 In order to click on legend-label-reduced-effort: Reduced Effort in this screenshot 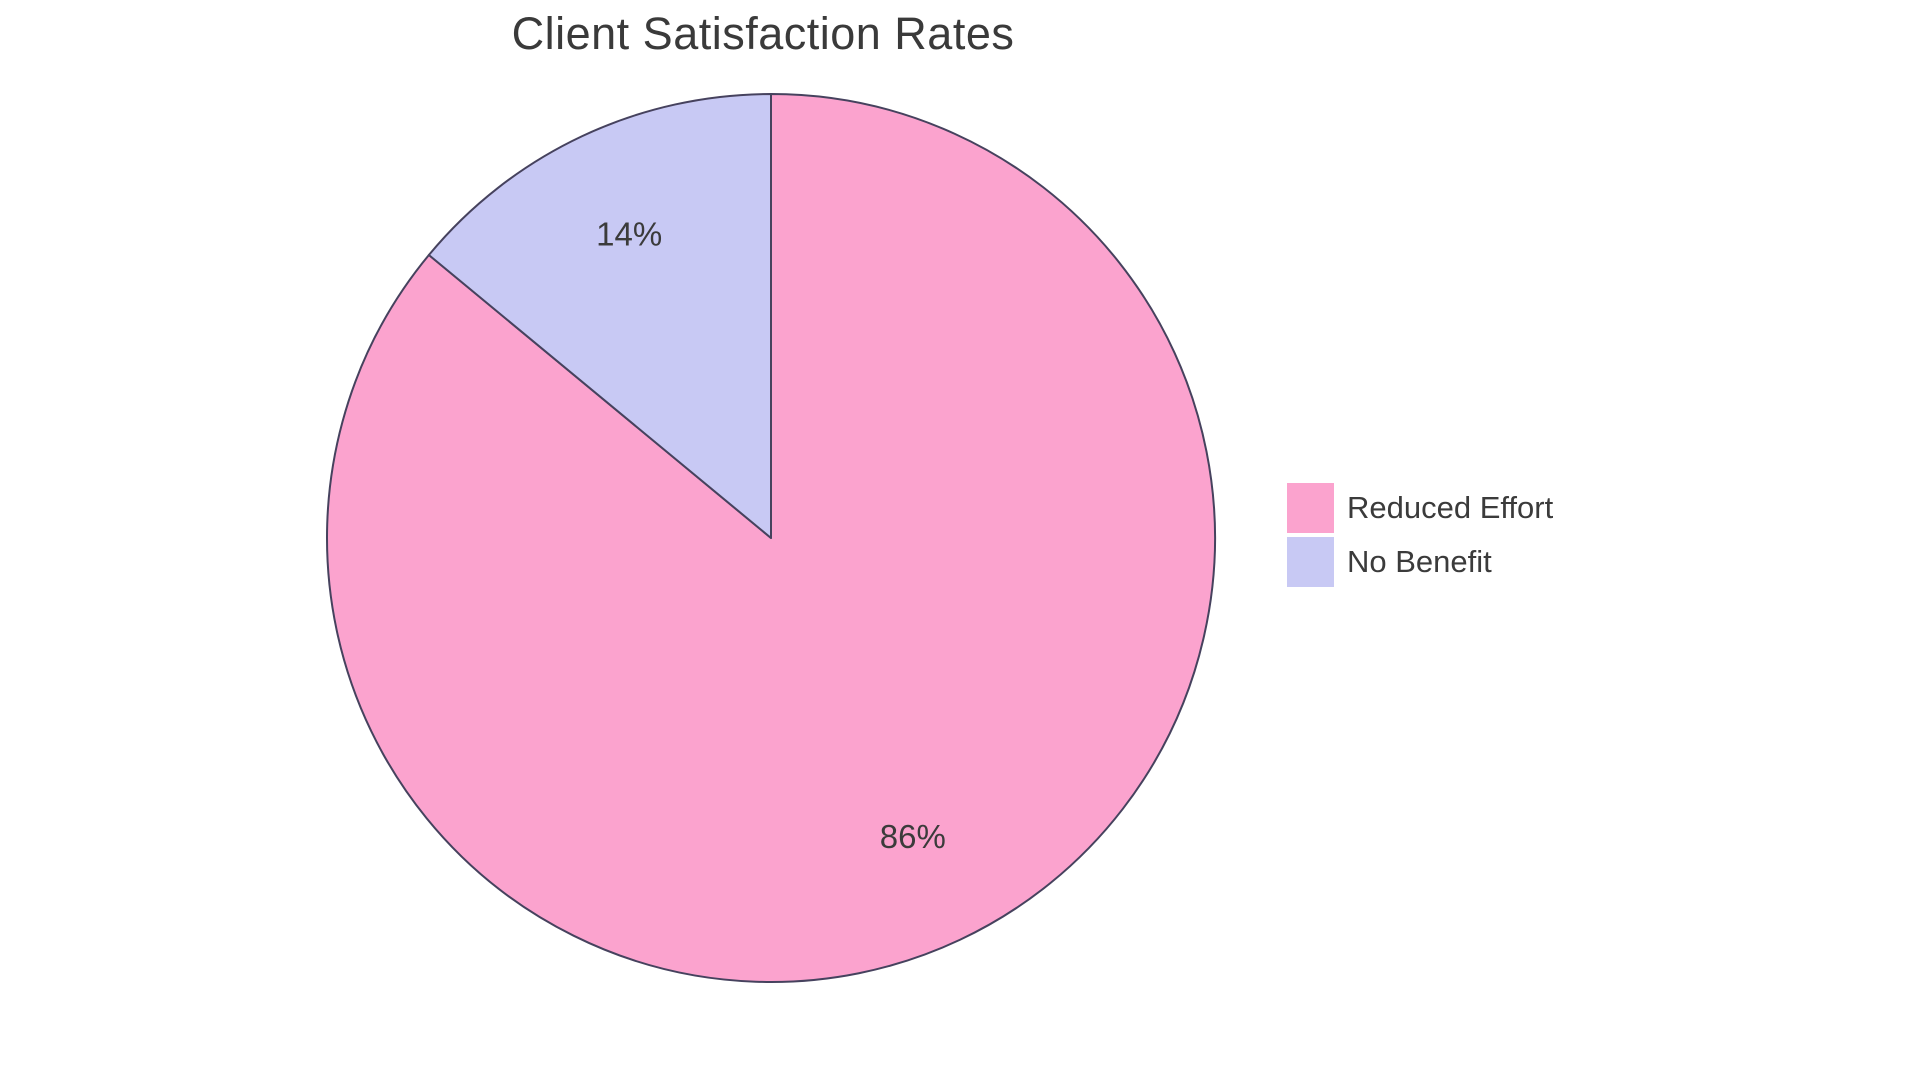, I will do `click(1450, 507)`.